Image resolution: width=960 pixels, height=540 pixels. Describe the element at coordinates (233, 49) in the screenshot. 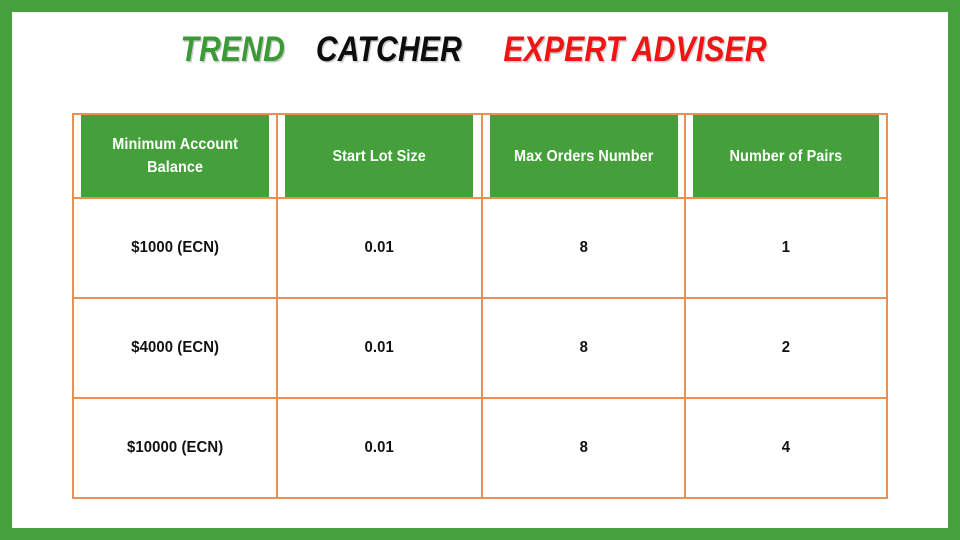

I see `title-word-trend: TREND` at that location.